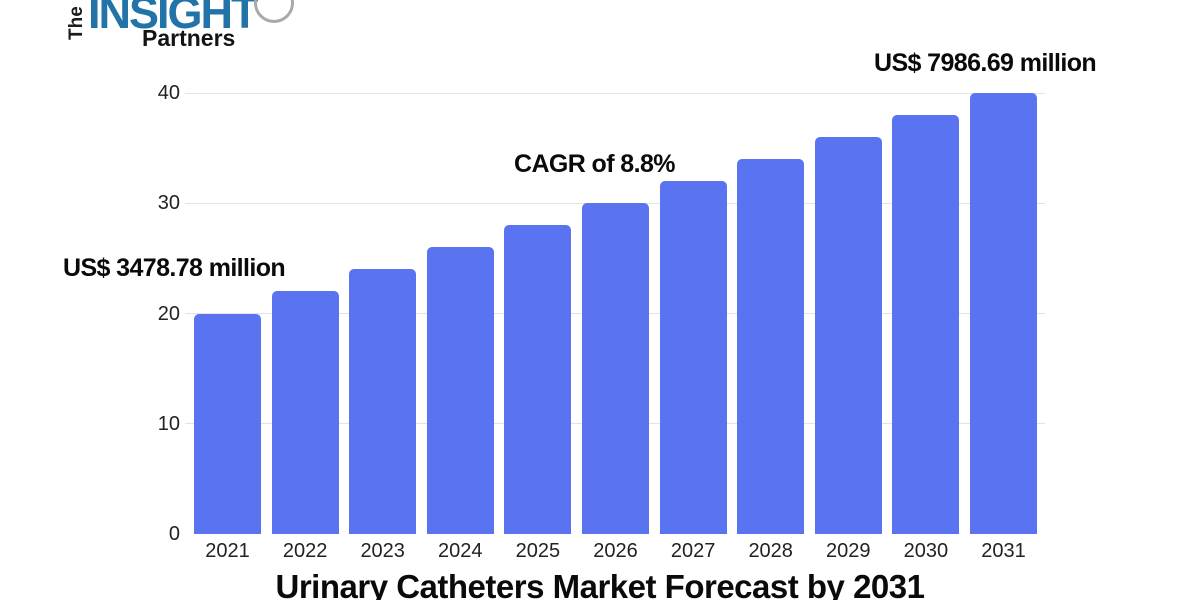  Describe the element at coordinates (1003, 313) in the screenshot. I see `bar-2031` at that location.